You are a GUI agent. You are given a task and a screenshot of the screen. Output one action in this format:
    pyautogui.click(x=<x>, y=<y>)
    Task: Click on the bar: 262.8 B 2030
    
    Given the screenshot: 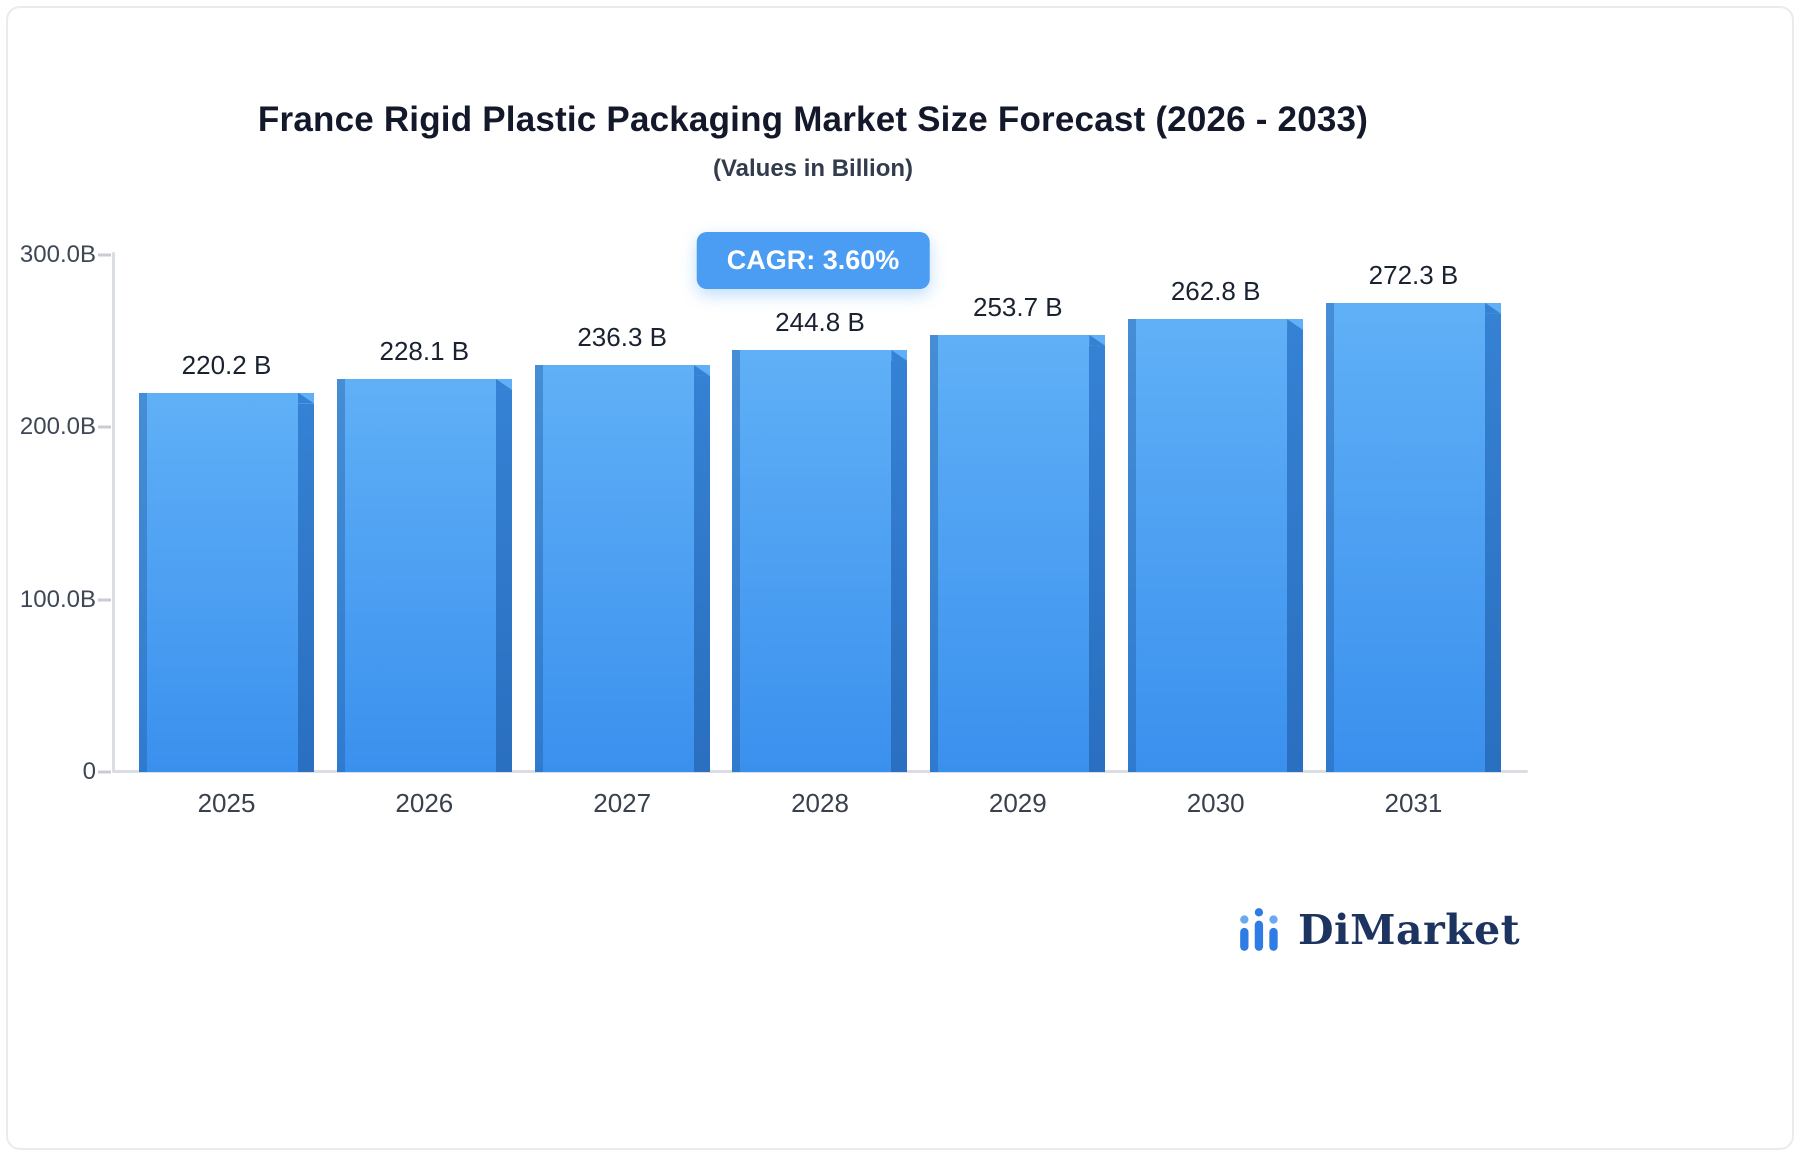 What is the action you would take?
    pyautogui.click(x=1216, y=547)
    